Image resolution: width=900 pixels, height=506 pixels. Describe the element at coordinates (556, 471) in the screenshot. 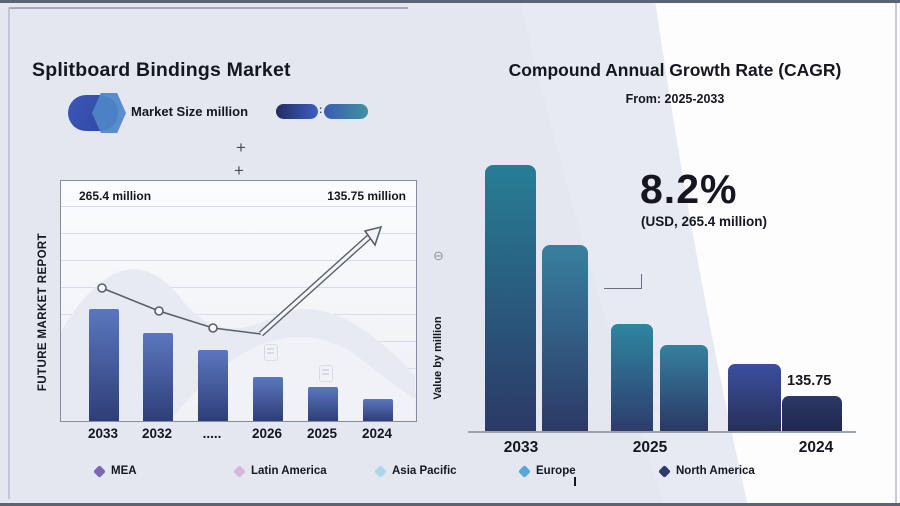

I see `legend-label: Europe` at that location.